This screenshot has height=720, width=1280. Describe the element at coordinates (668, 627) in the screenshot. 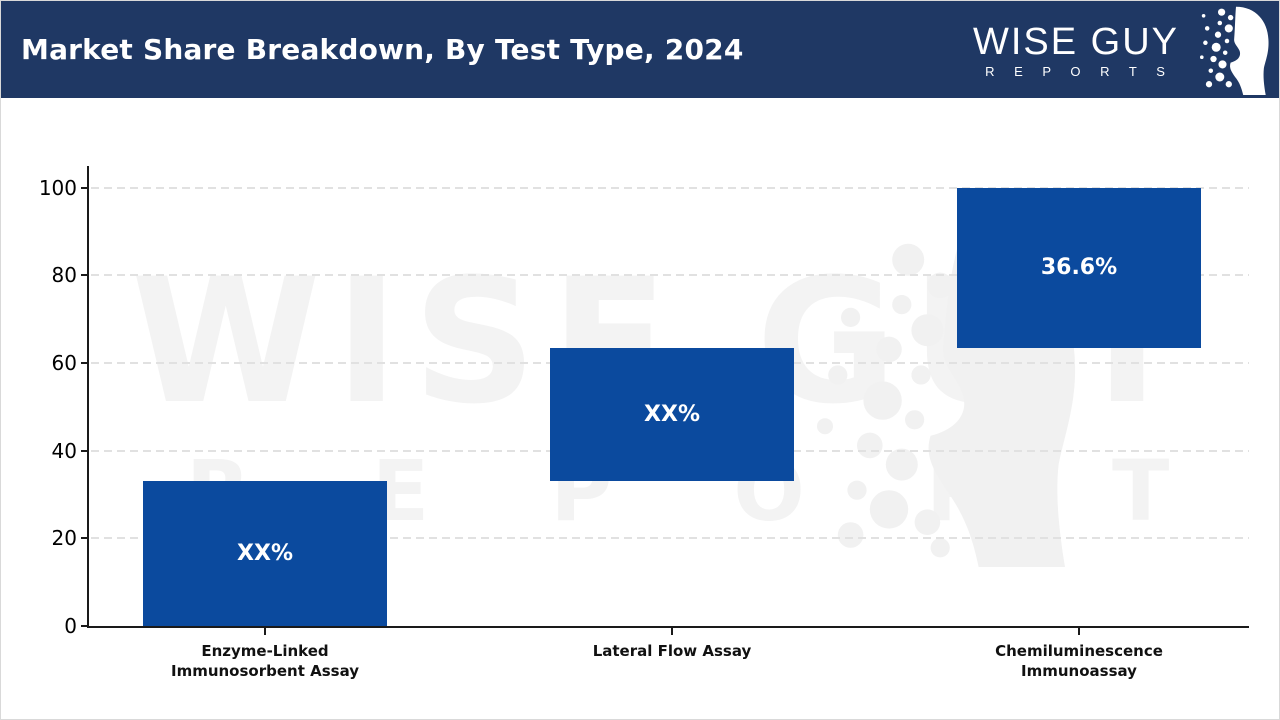

I see `x-axis-line` at that location.